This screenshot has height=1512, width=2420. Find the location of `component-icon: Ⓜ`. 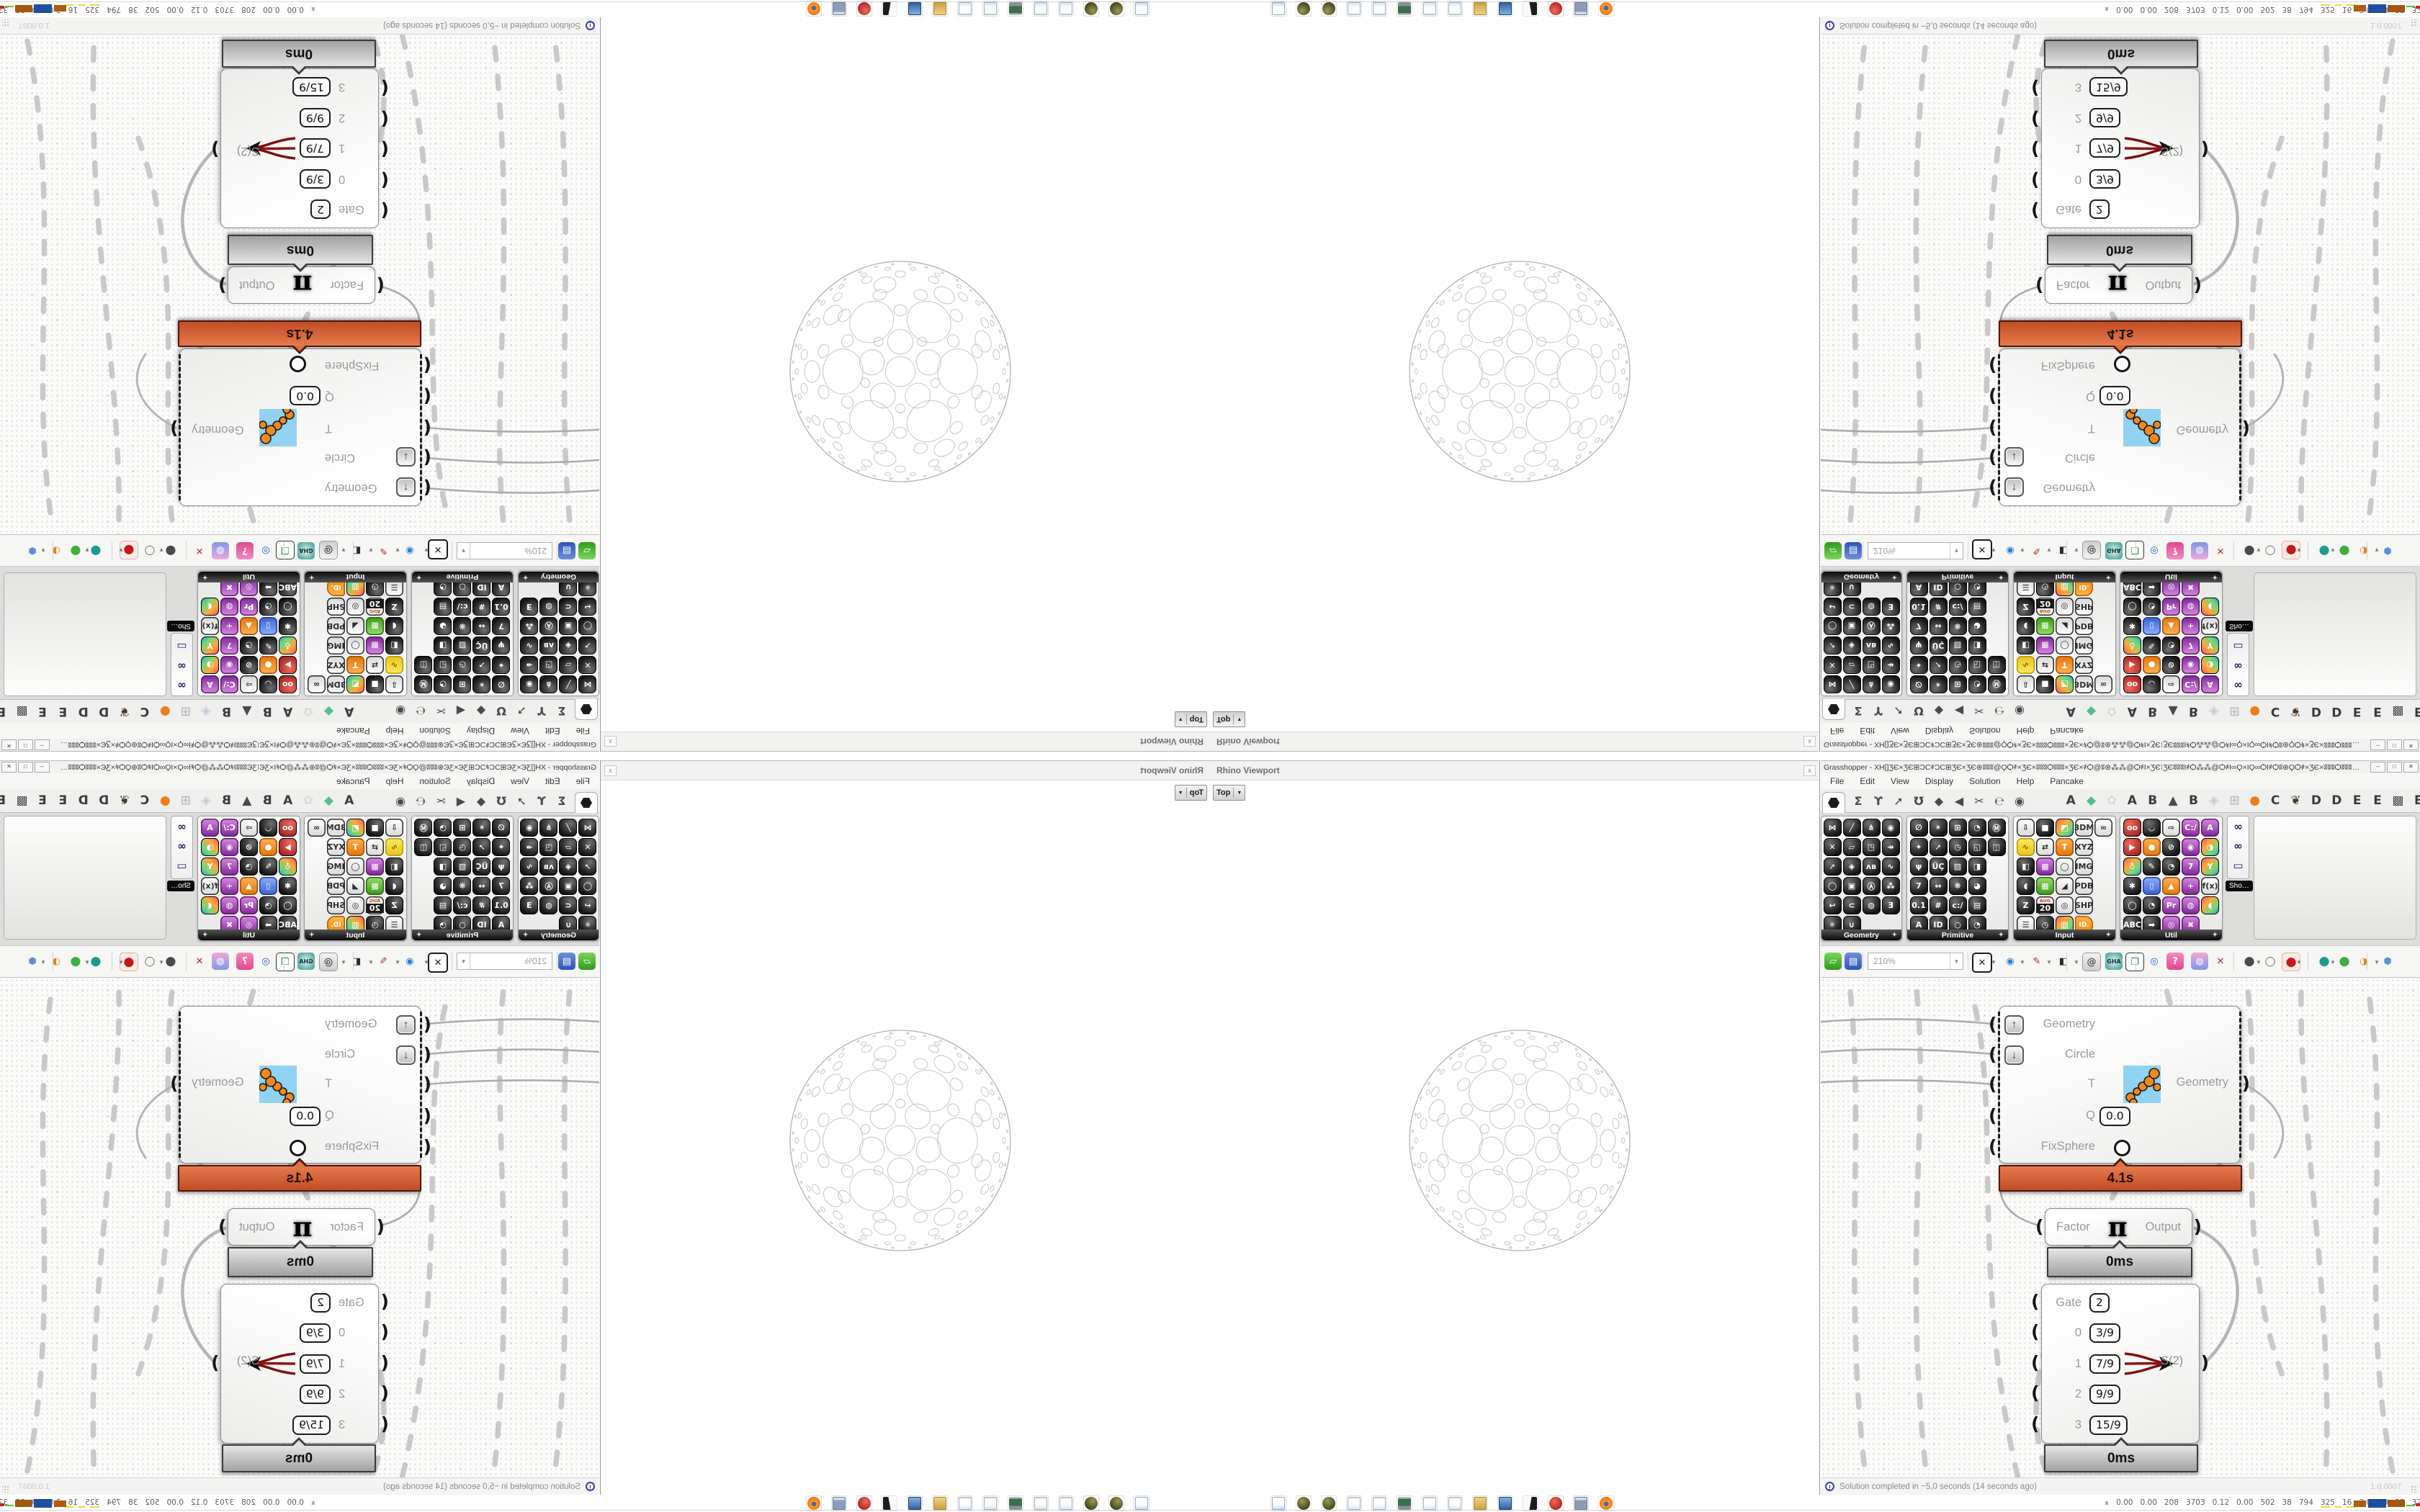

component-icon: Ⓜ is located at coordinates (423, 828).